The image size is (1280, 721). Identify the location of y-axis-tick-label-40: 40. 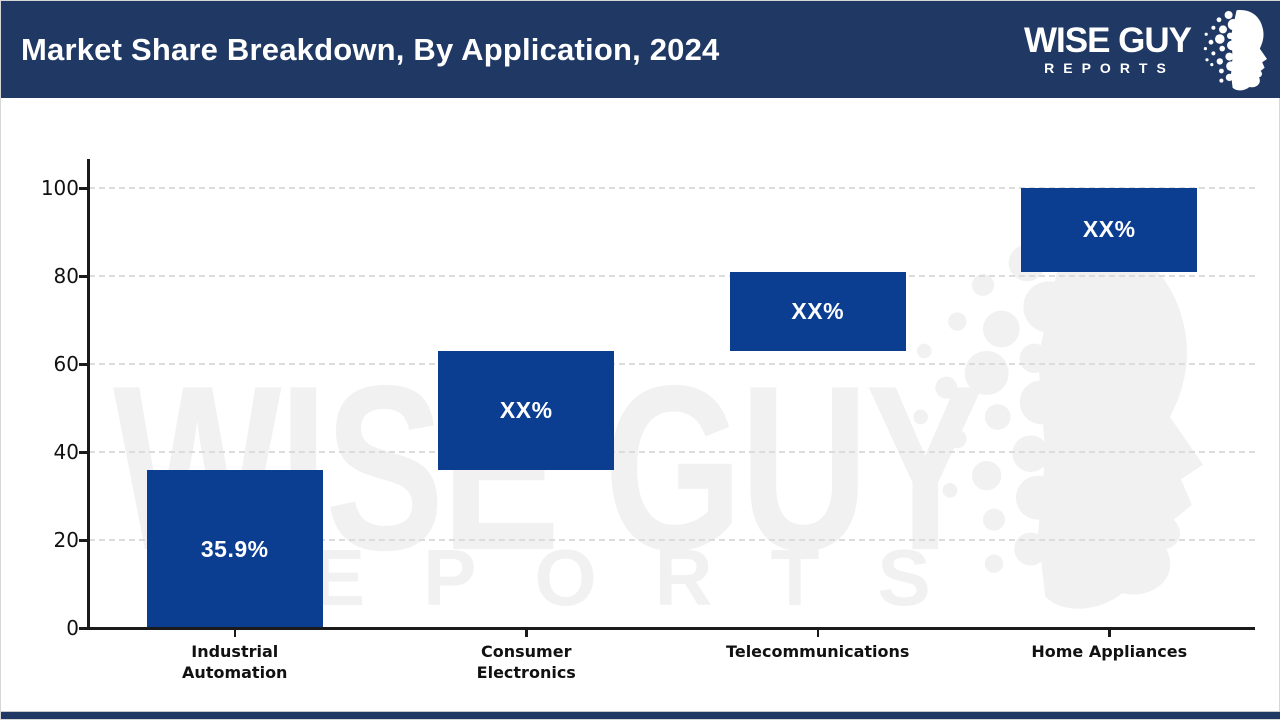
(66, 452).